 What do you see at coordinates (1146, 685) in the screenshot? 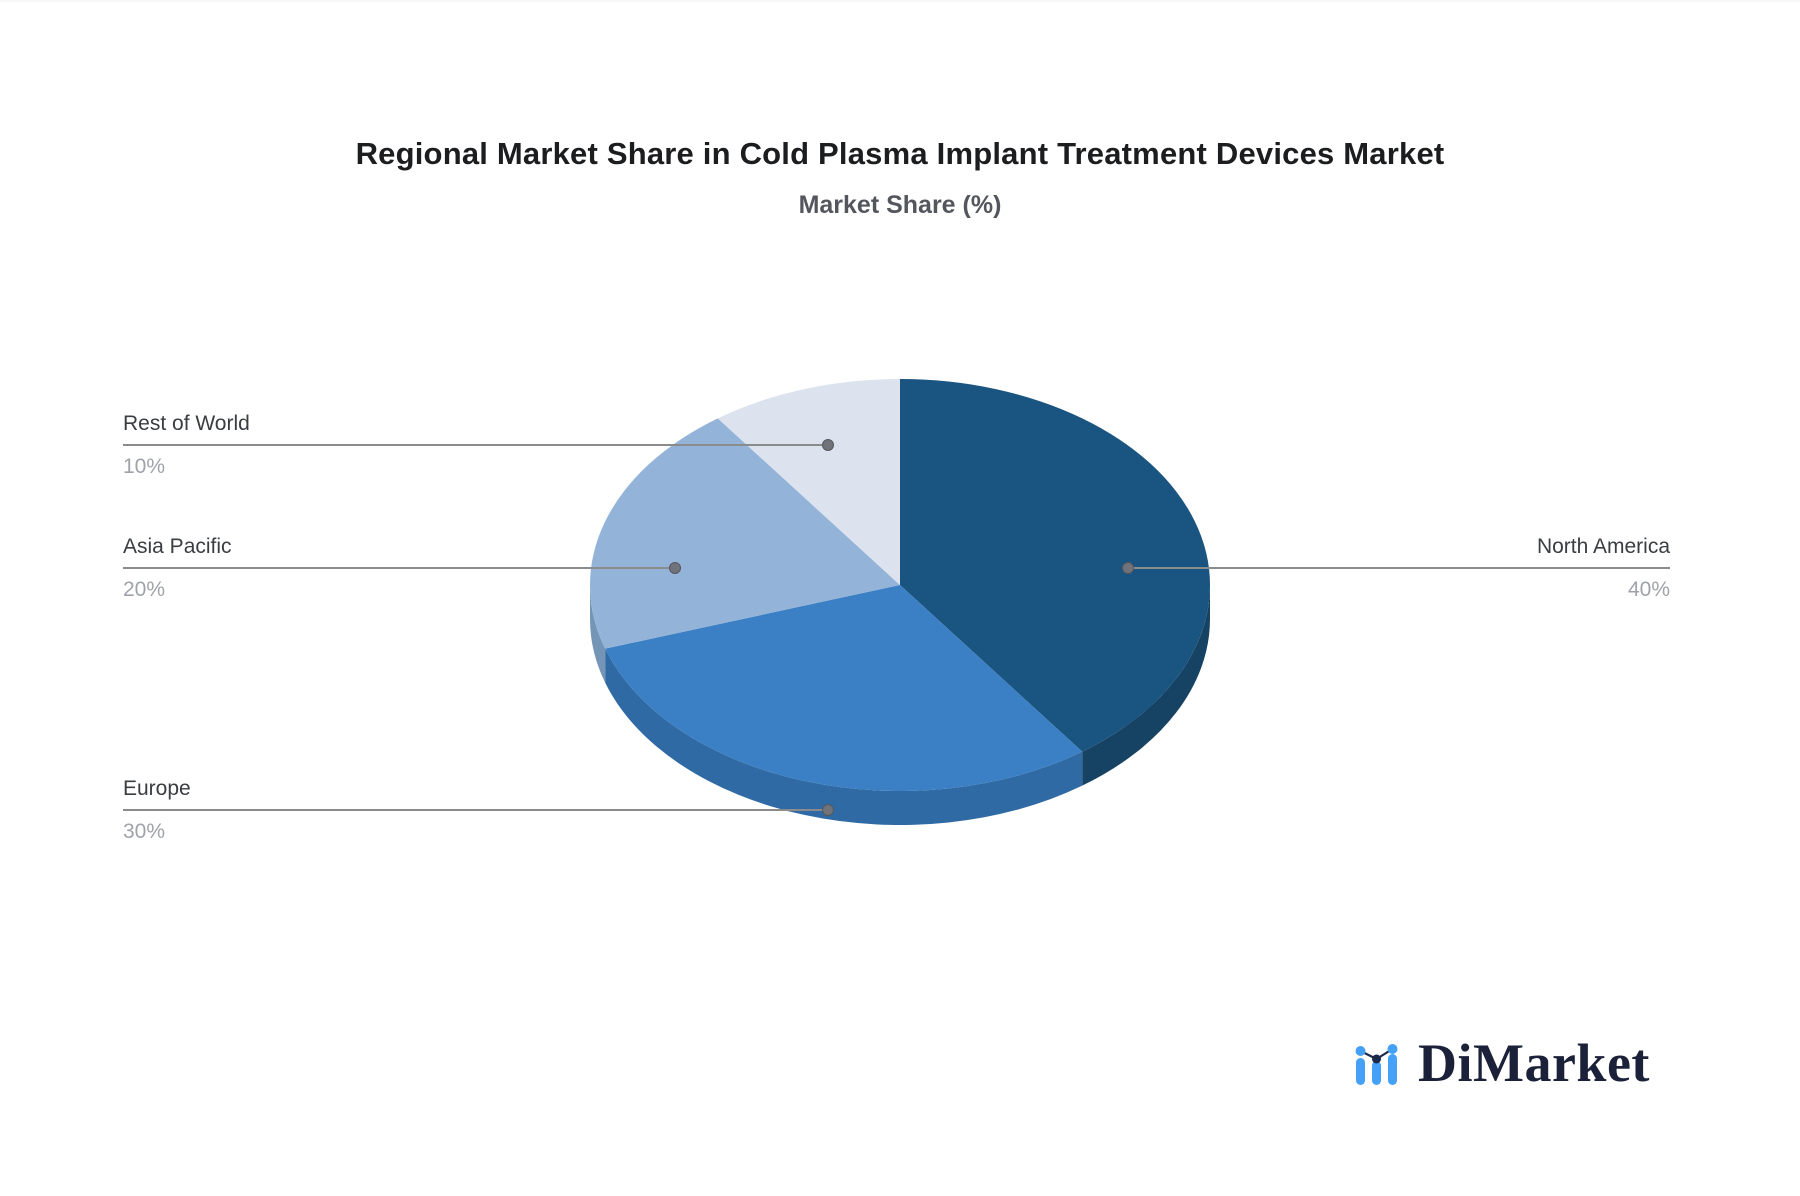
I see `pie-slice-north-america-depth` at bounding box center [1146, 685].